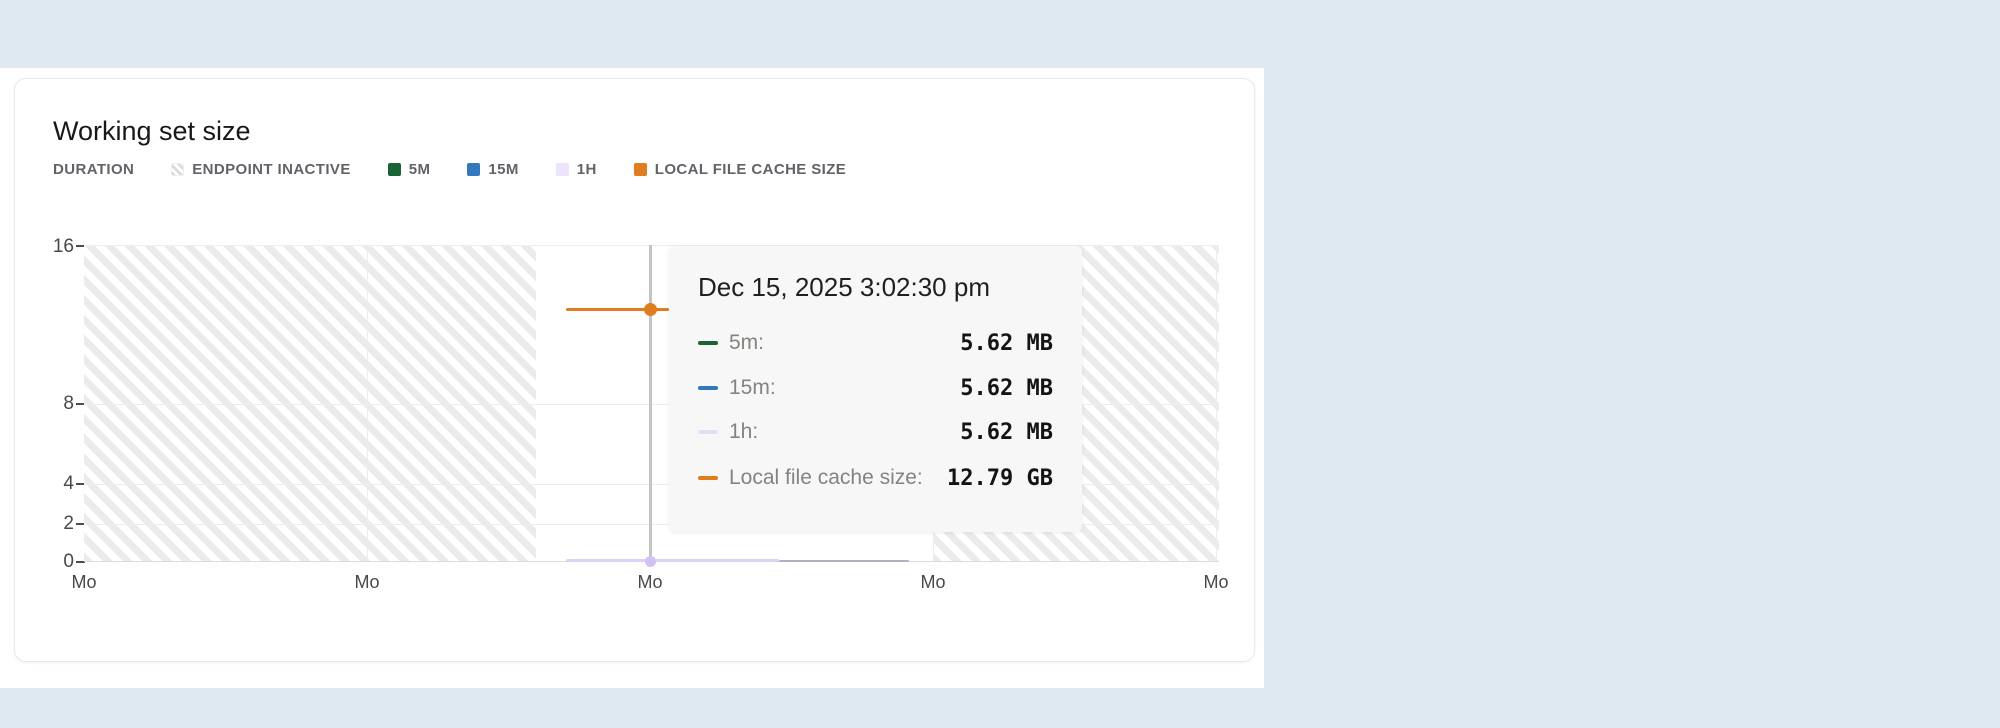 Image resolution: width=2000 pixels, height=728 pixels. What do you see at coordinates (650, 561) in the screenshot?
I see `hover-marker-1h` at bounding box center [650, 561].